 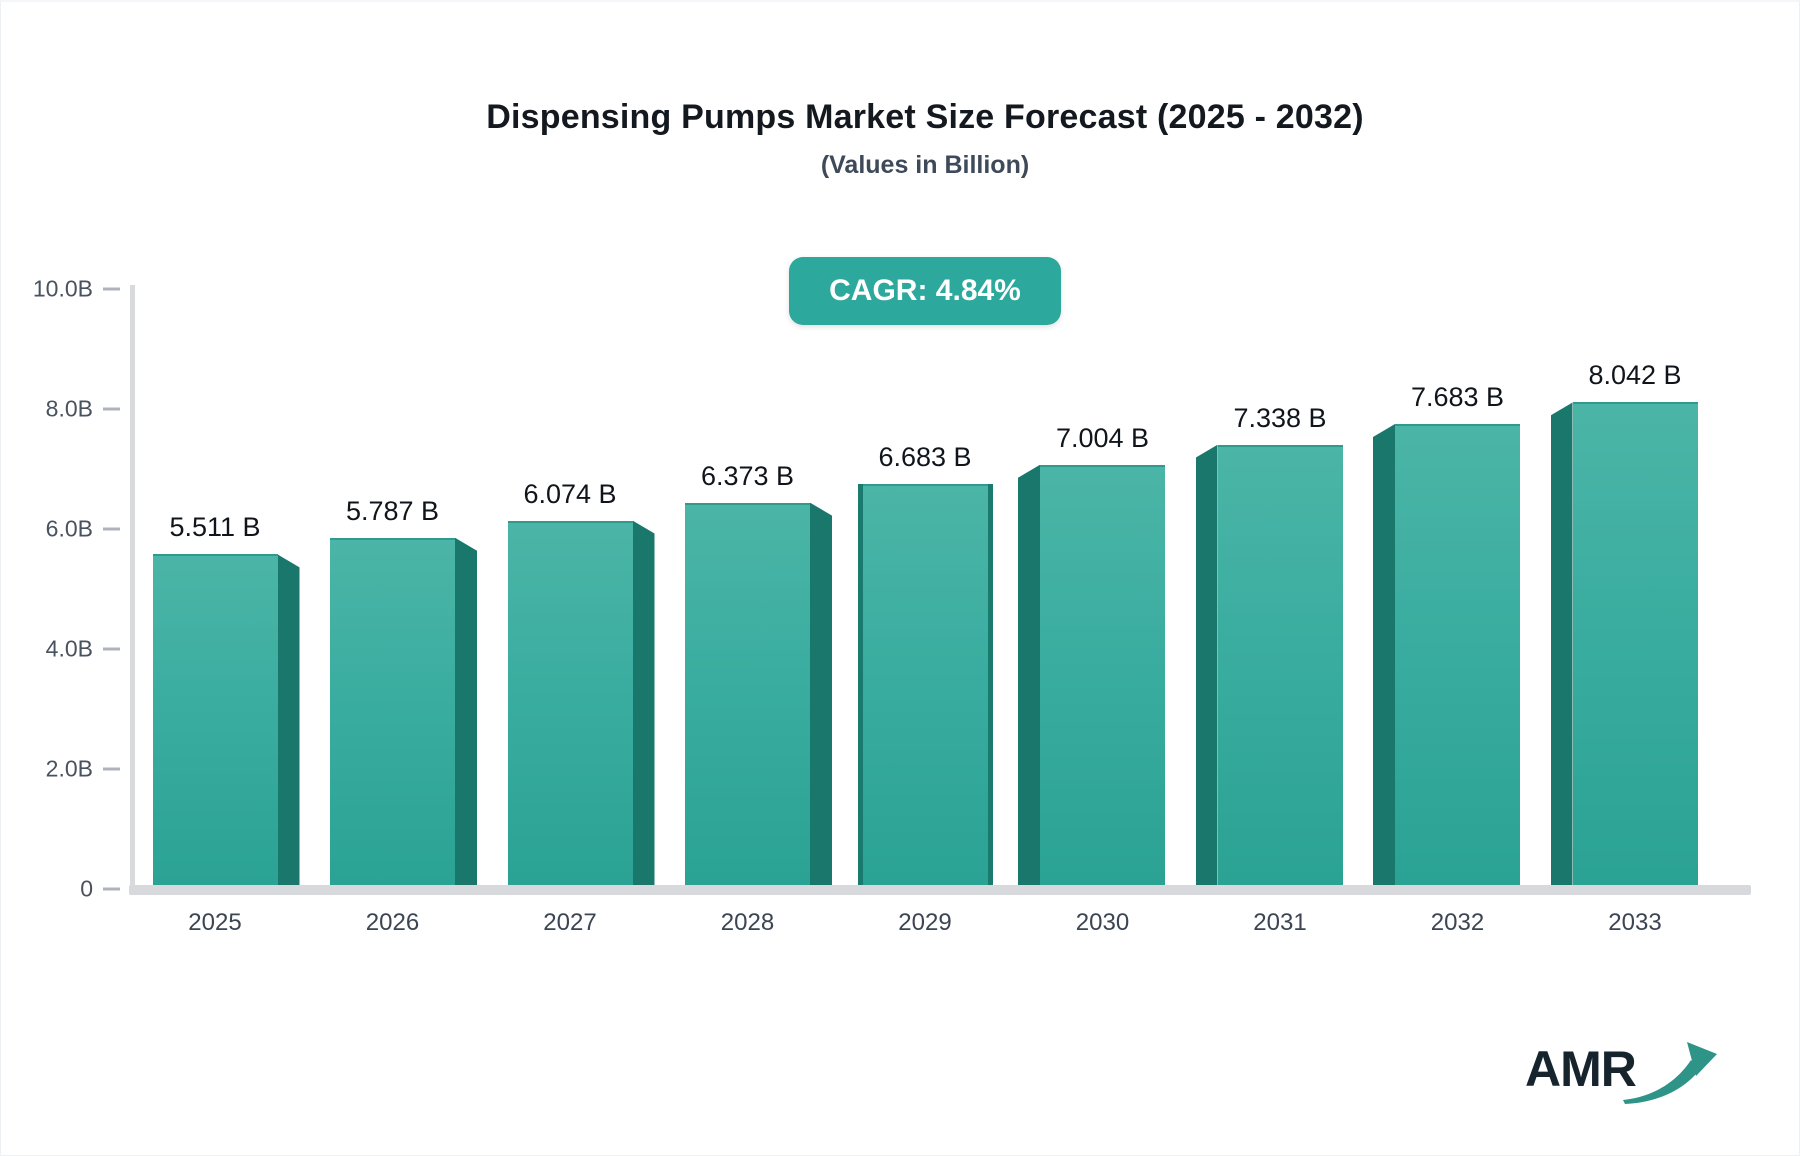 What do you see at coordinates (570, 493) in the screenshot?
I see `bar-value-label: 6.074 B` at bounding box center [570, 493].